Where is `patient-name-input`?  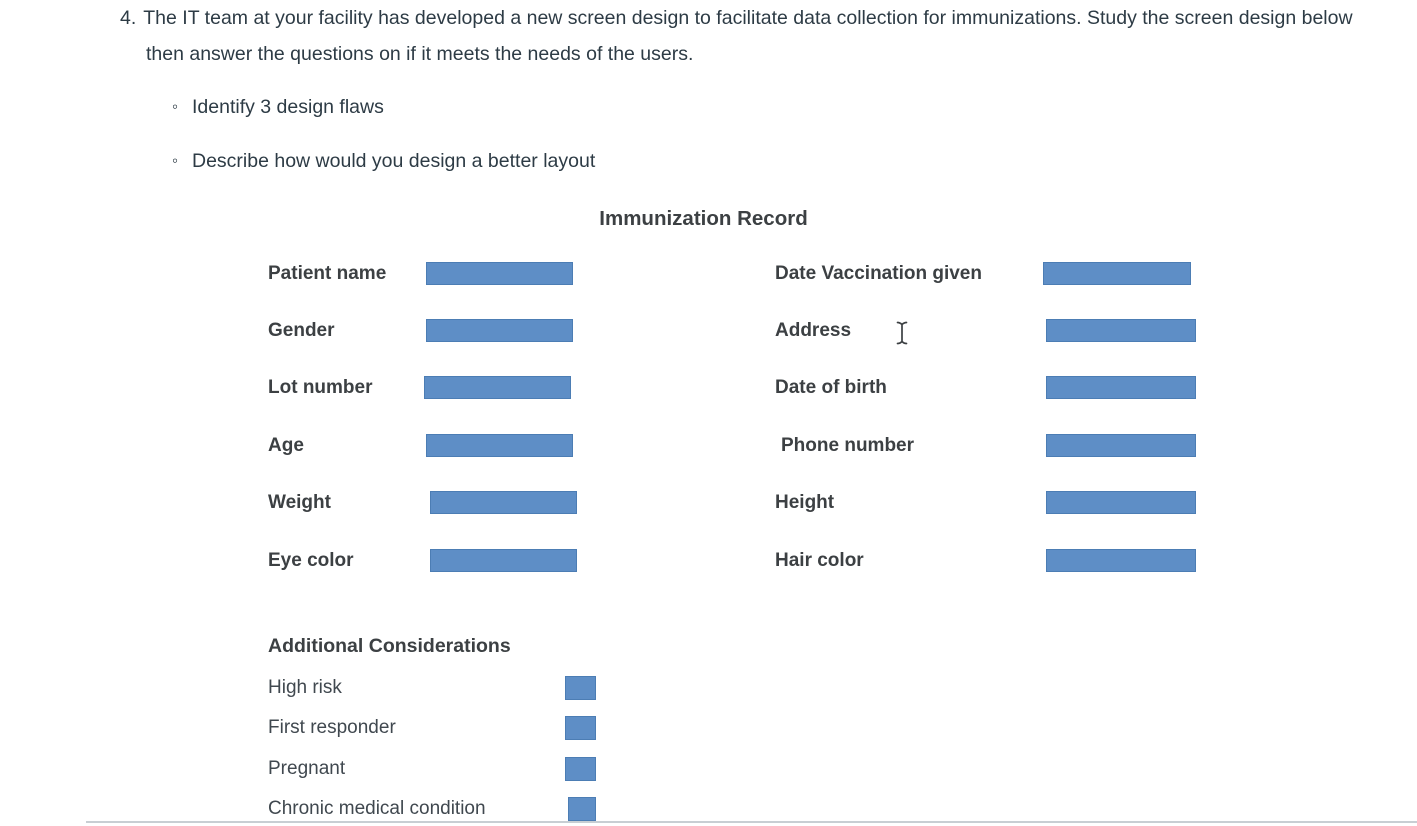 patient-name-input is located at coordinates (499, 273).